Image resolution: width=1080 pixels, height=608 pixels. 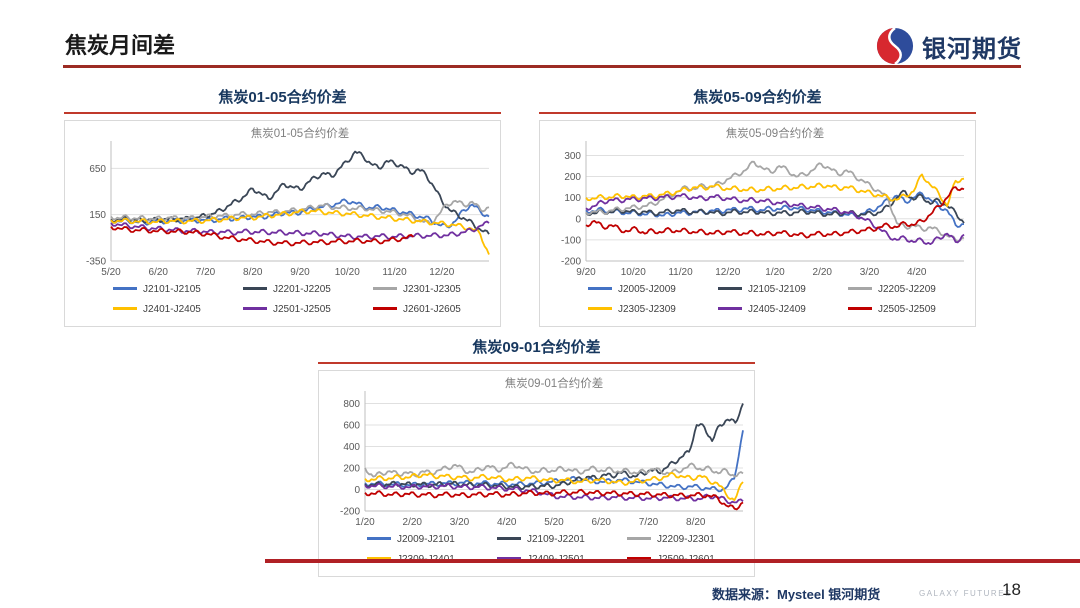 What do you see at coordinates (282, 100) in the screenshot?
I see `panel-title-01-05: 焦炭01-05合约价差` at bounding box center [282, 100].